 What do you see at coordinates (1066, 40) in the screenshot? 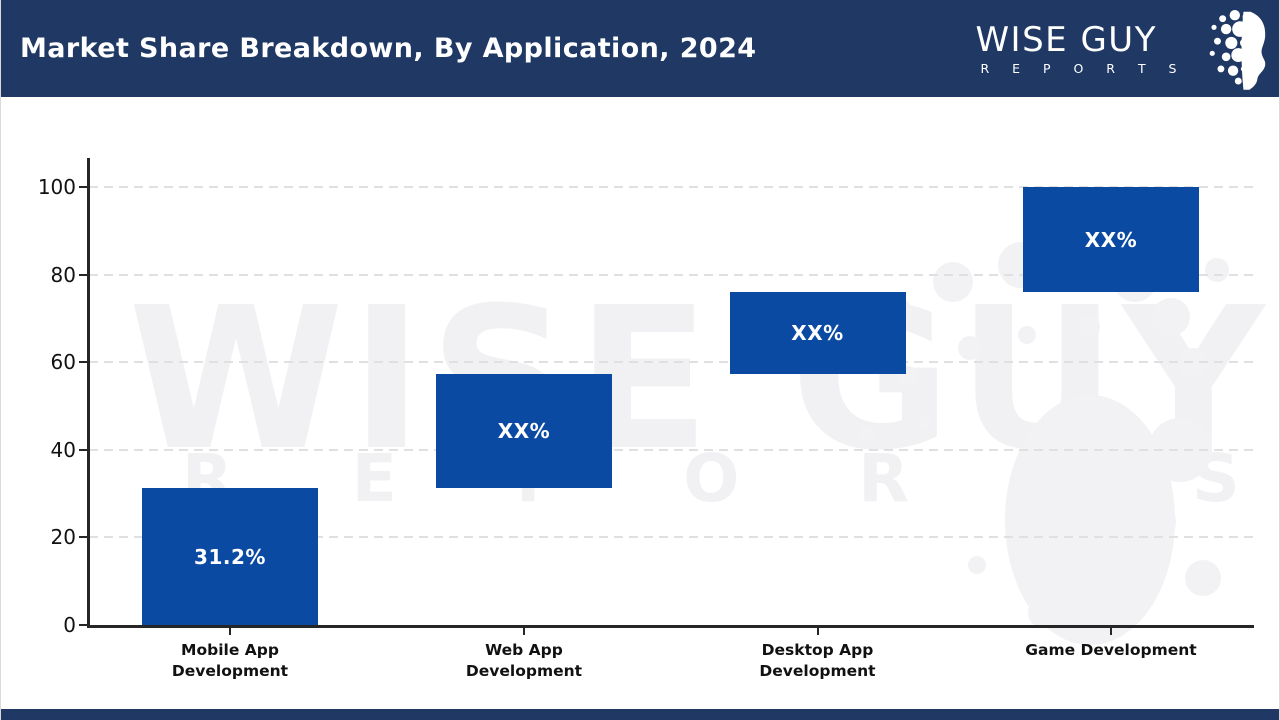
I see `logo-wordmark: WISE GUY` at bounding box center [1066, 40].